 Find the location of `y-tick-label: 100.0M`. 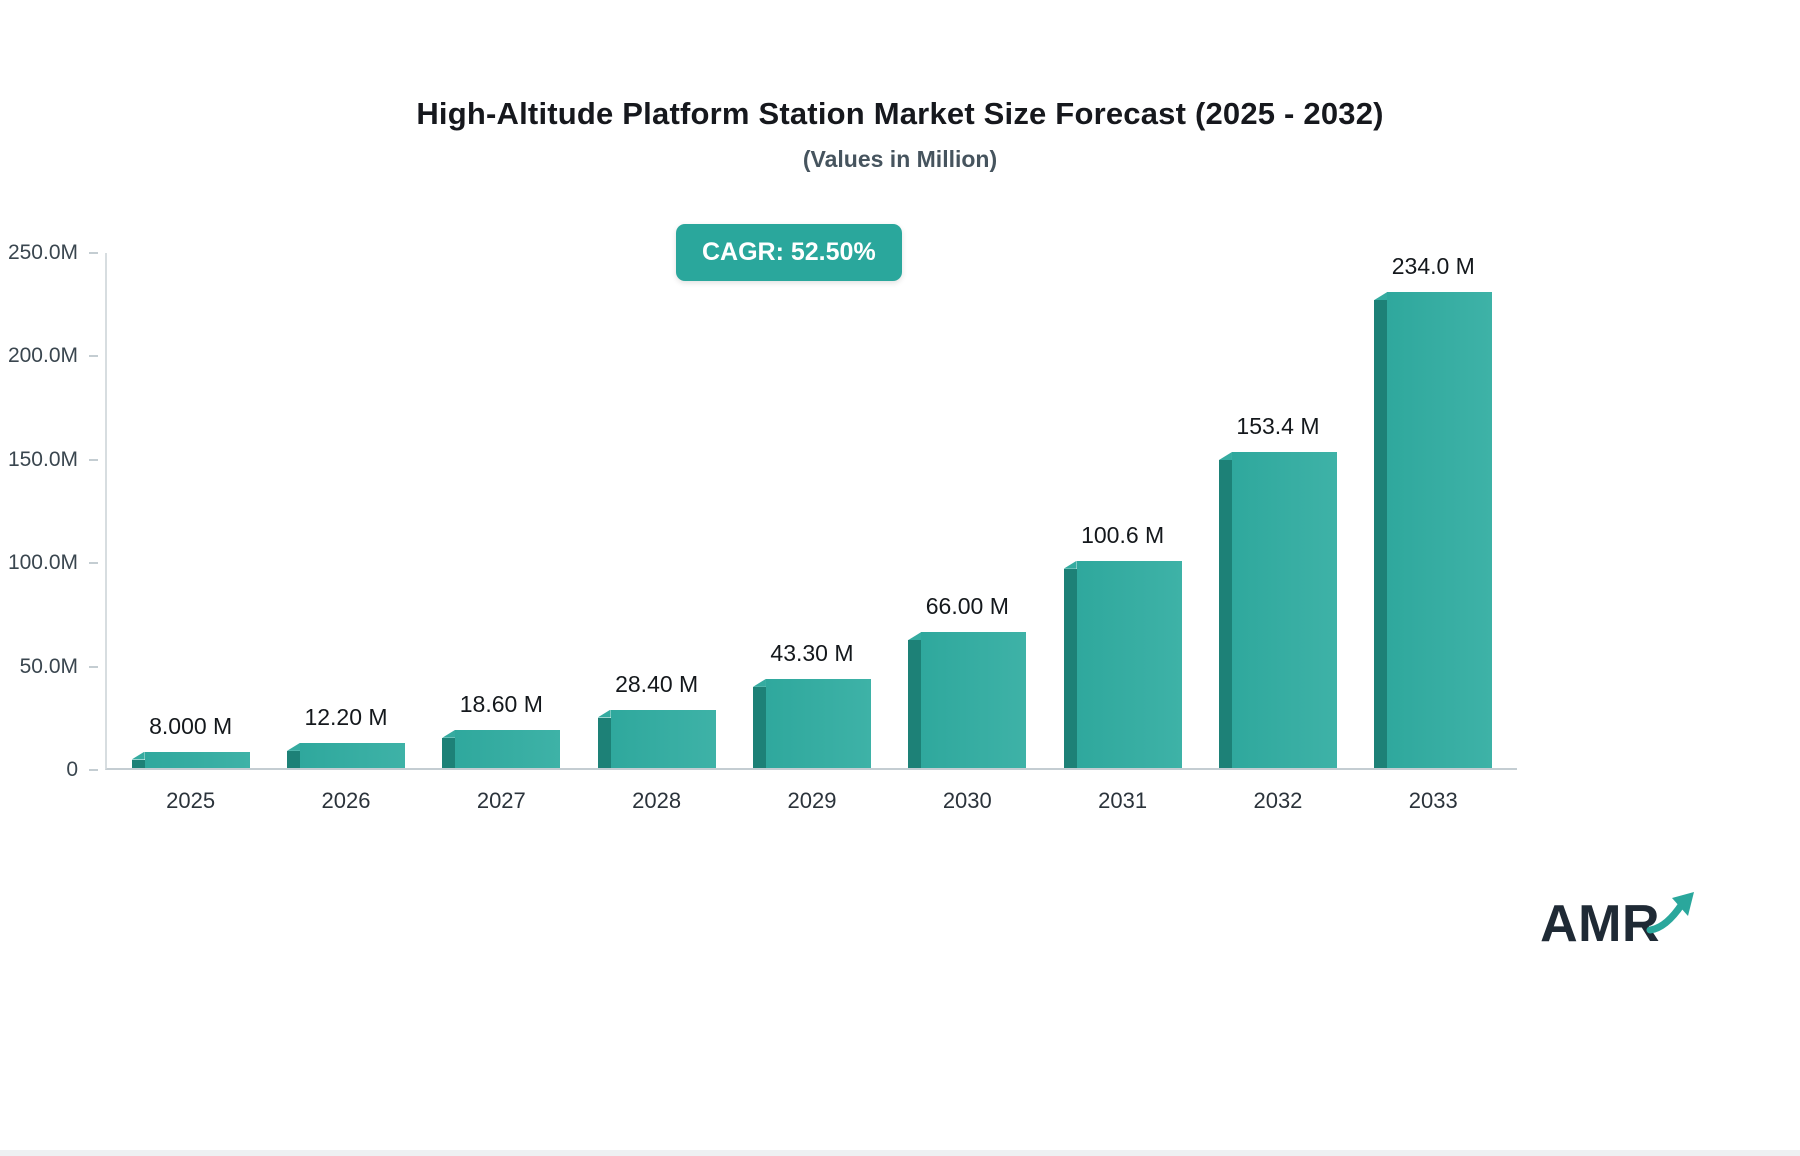

y-tick-label: 100.0M is located at coordinates (42, 563).